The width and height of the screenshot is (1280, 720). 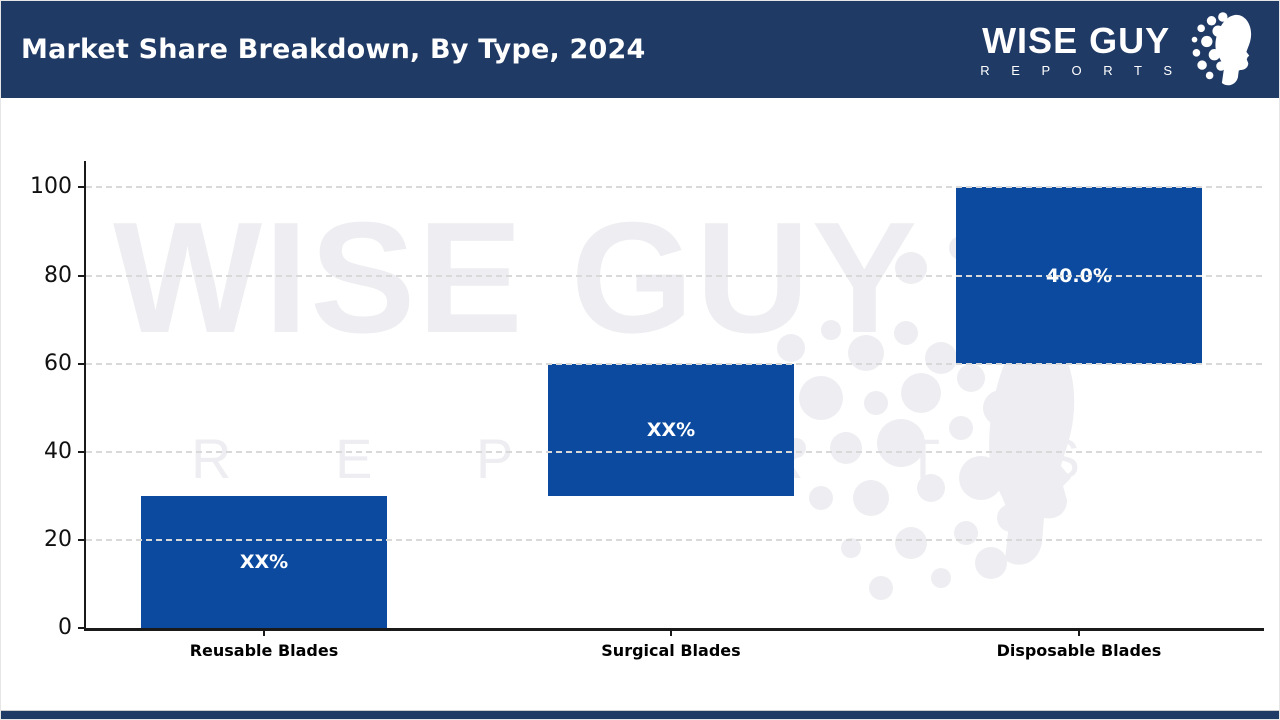 I want to click on y-axis-line, so click(x=85, y=395).